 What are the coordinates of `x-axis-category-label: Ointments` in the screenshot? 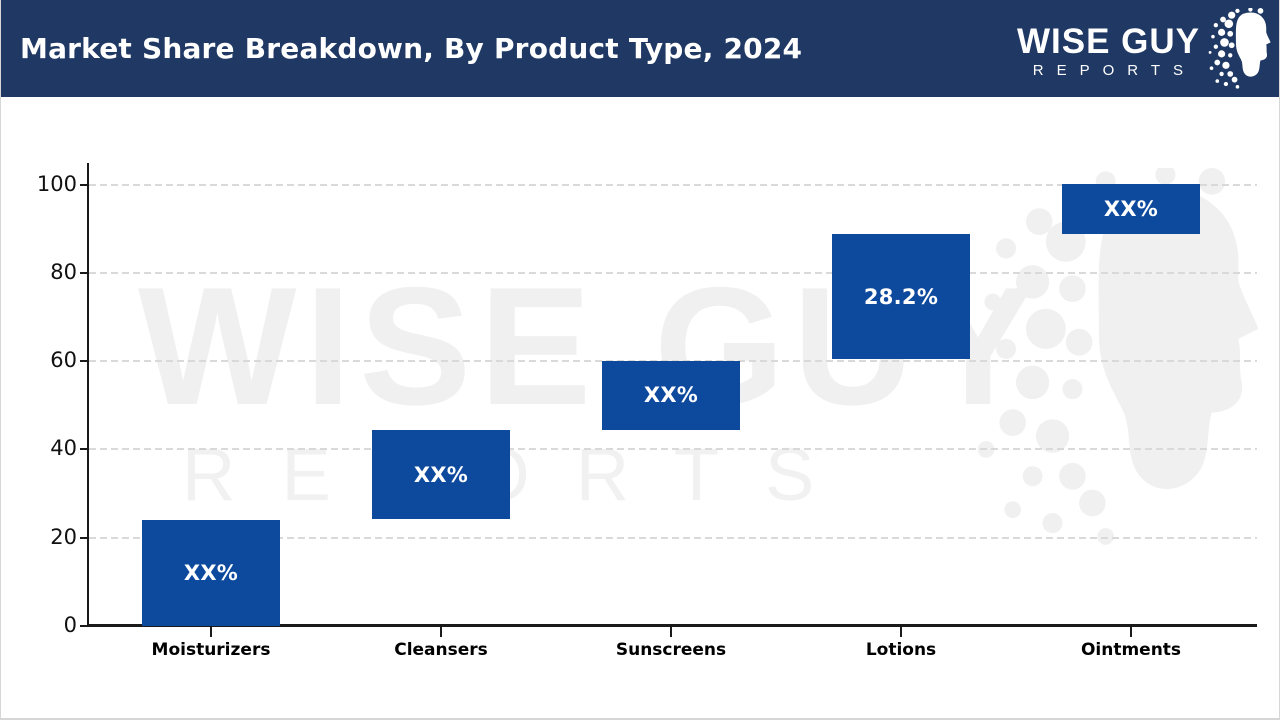 It's located at (1131, 650).